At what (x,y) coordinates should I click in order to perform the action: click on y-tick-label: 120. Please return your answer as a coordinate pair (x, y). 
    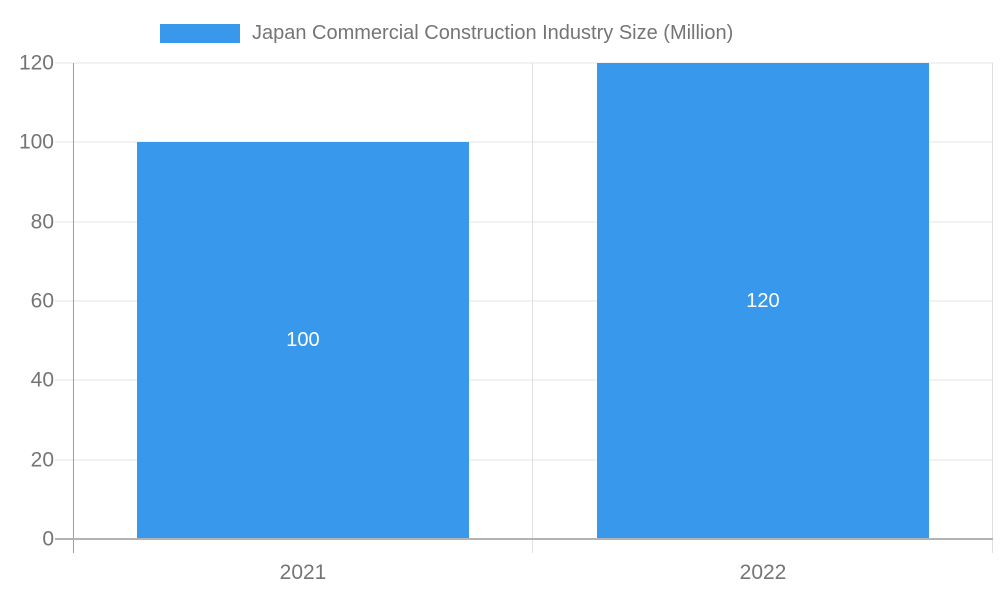
    Looking at the image, I should click on (36, 63).